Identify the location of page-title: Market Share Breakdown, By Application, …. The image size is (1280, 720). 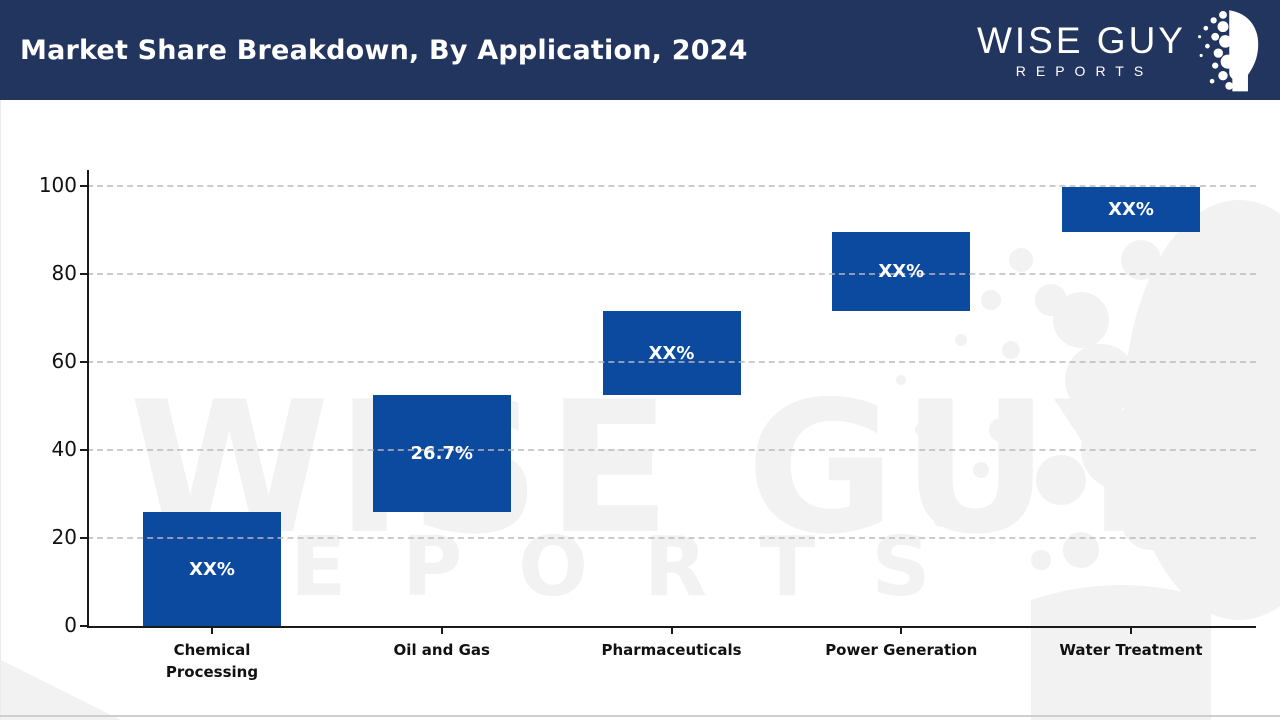
(384, 50).